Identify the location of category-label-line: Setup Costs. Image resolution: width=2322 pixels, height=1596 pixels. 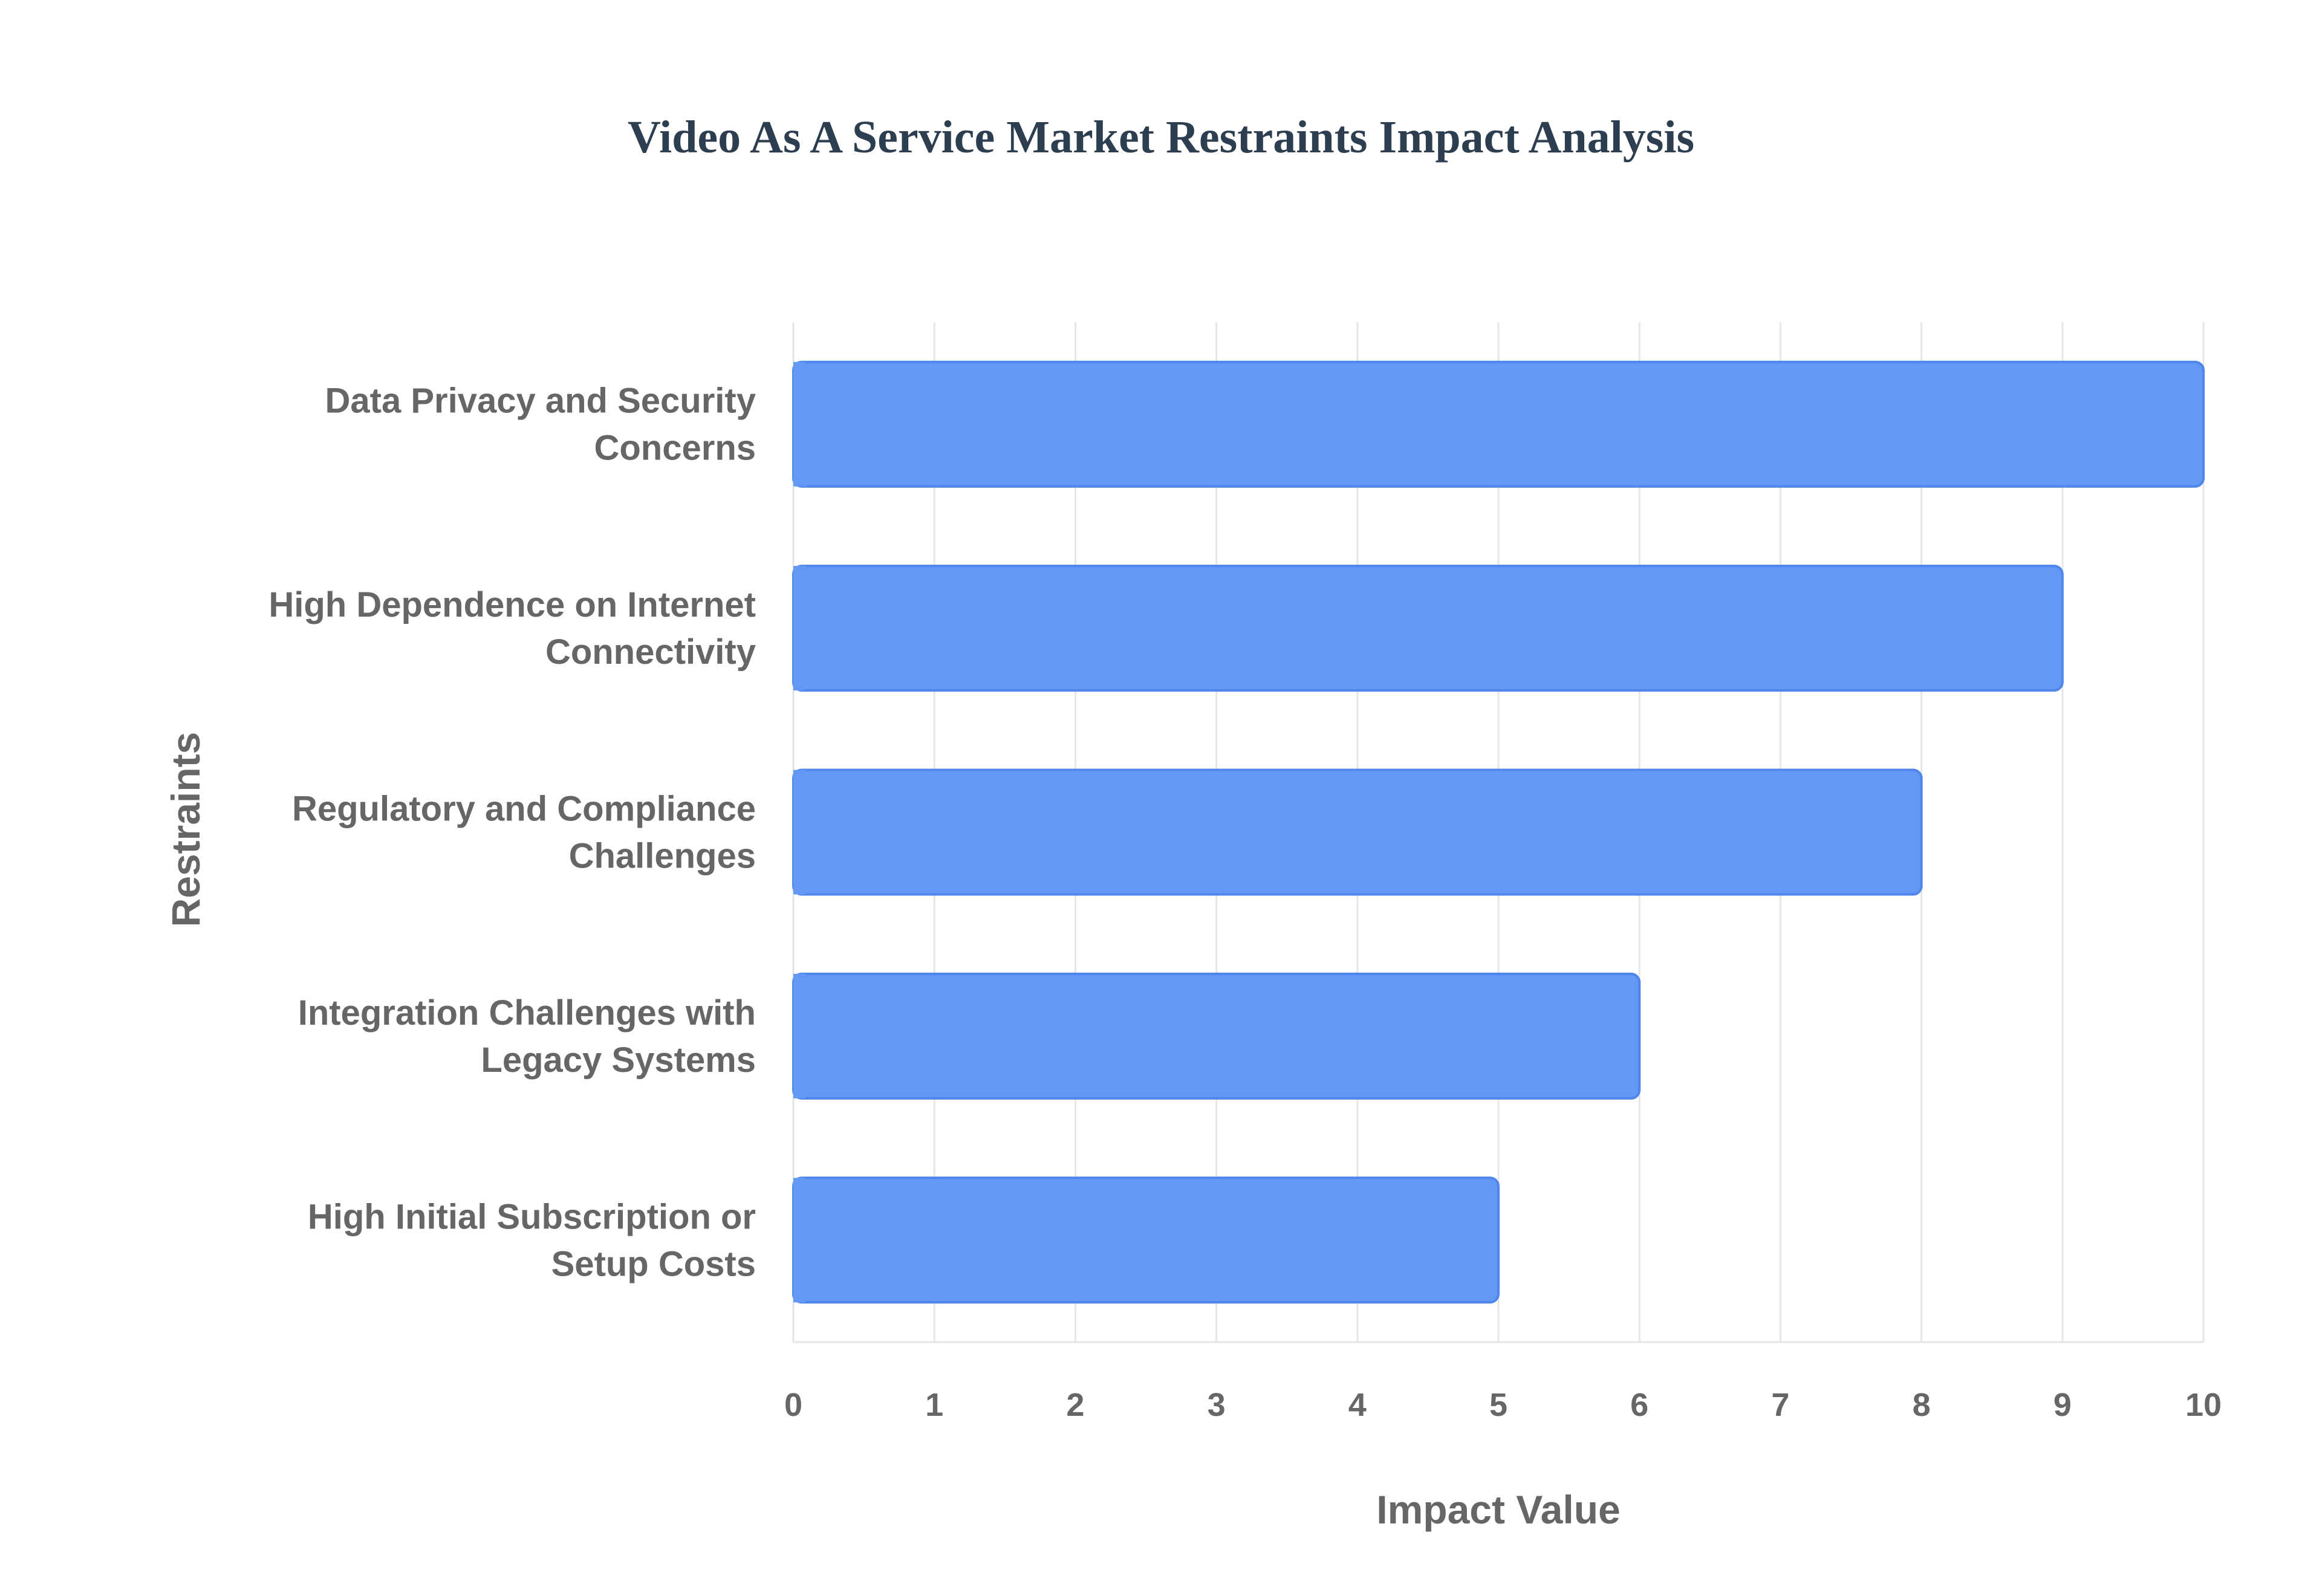
(653, 1263).